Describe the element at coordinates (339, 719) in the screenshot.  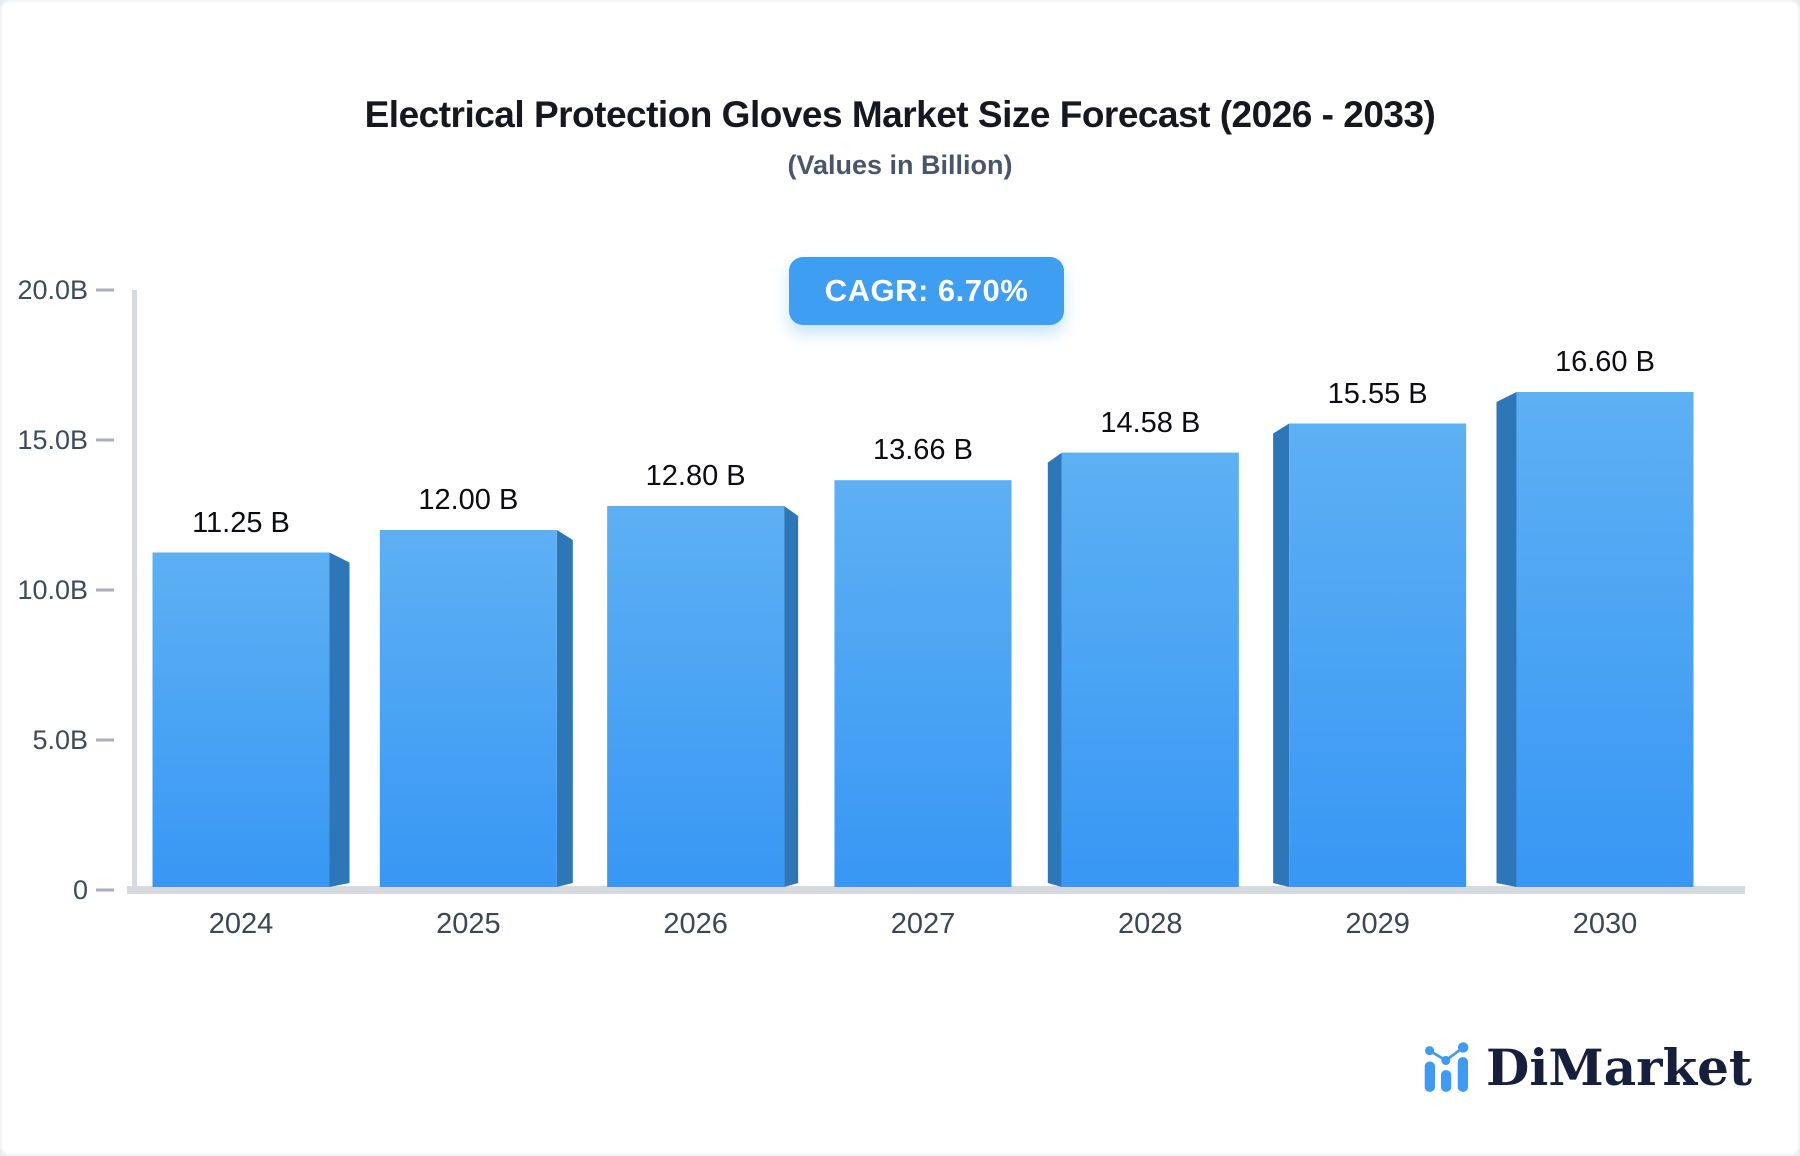
I see `bar-side-2024` at that location.